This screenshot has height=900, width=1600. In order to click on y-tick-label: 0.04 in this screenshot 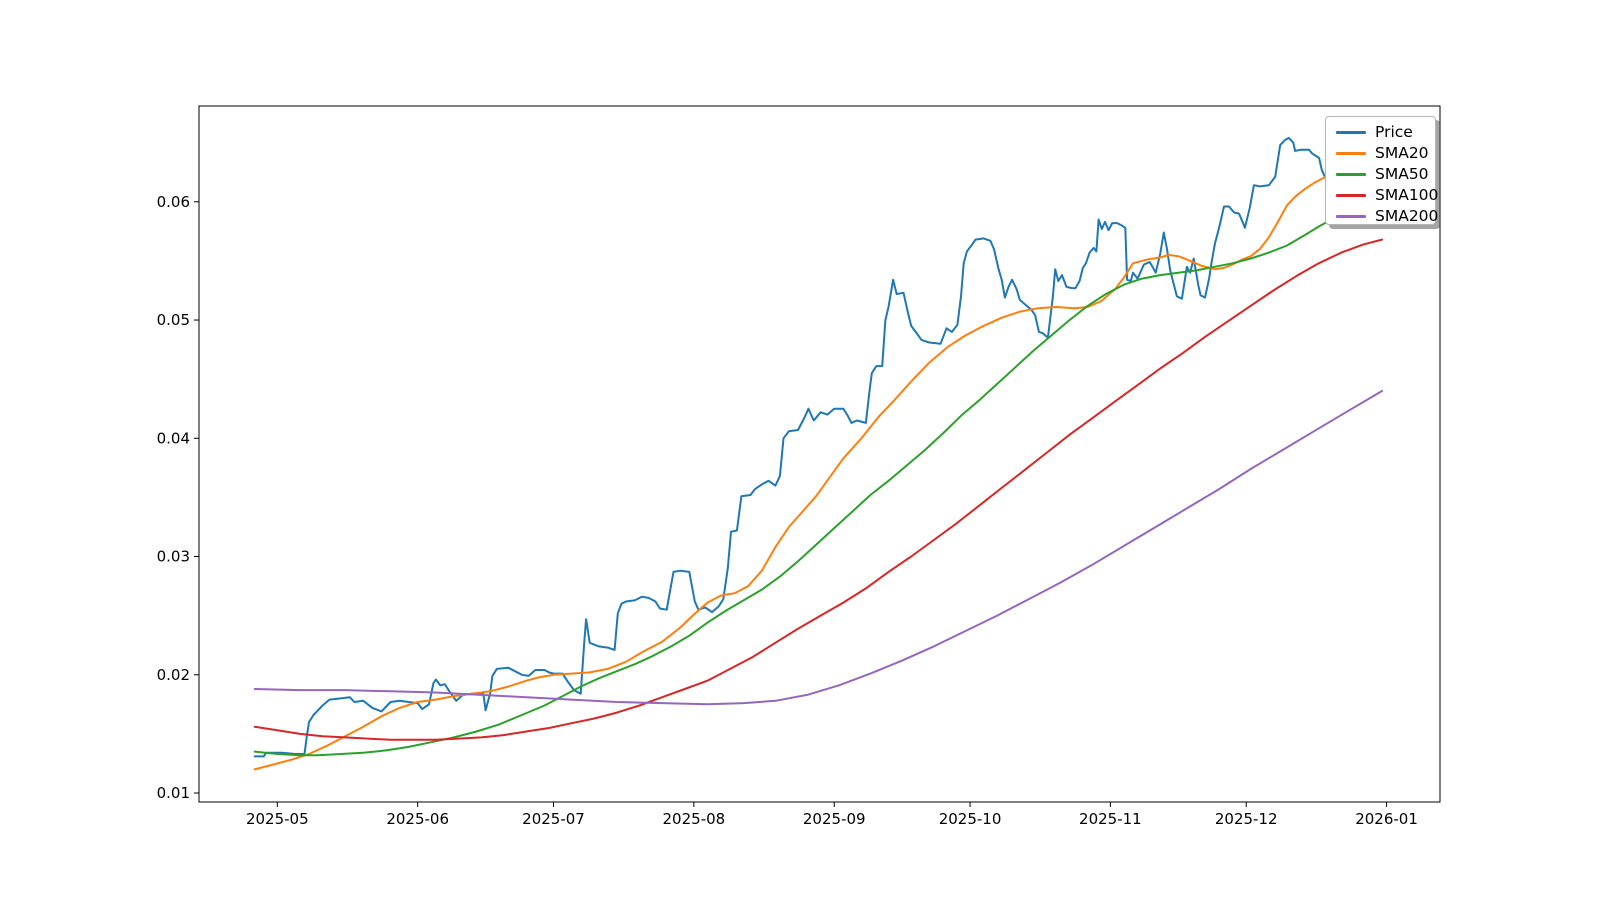, I will do `click(173, 438)`.